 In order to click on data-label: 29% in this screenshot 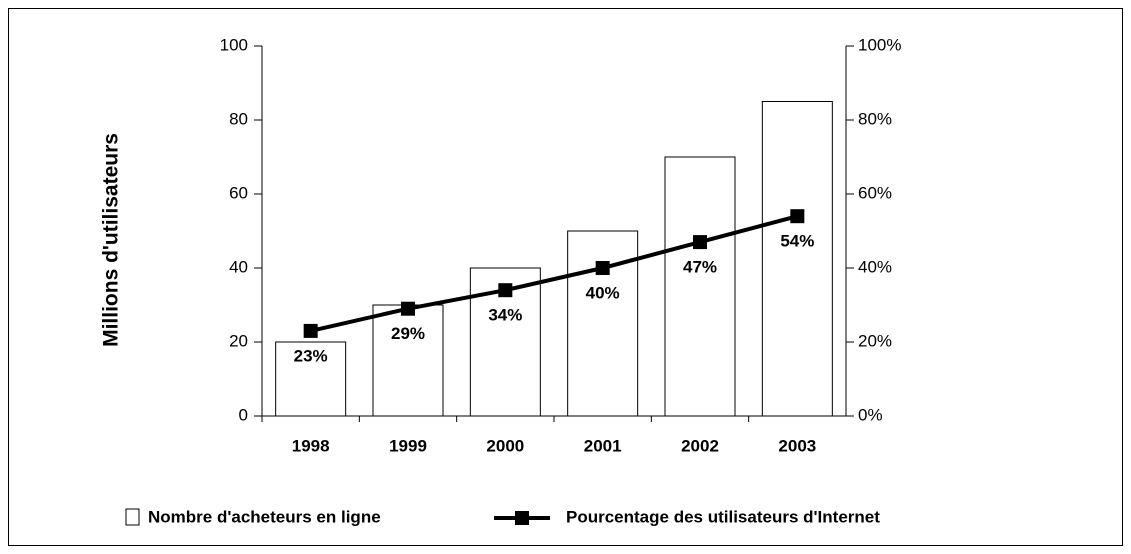, I will do `click(408, 333)`.